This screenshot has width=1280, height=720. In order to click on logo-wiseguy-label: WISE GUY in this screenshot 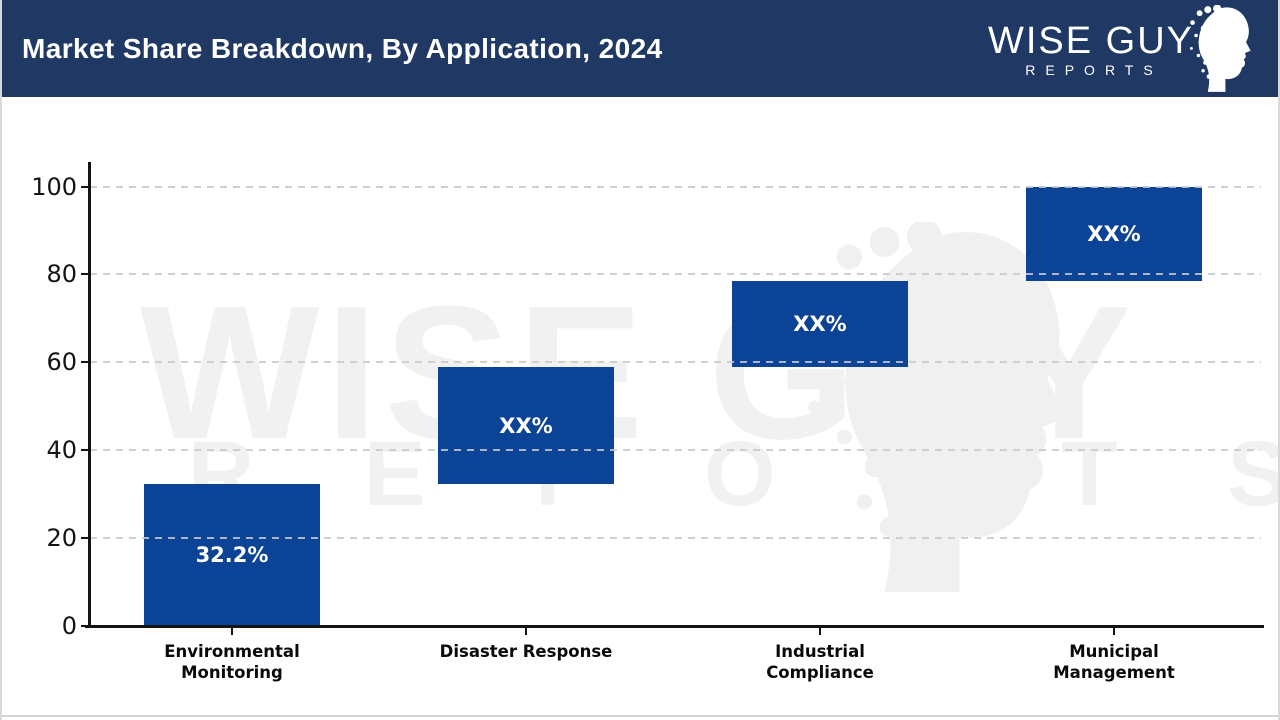, I will do `click(1090, 41)`.